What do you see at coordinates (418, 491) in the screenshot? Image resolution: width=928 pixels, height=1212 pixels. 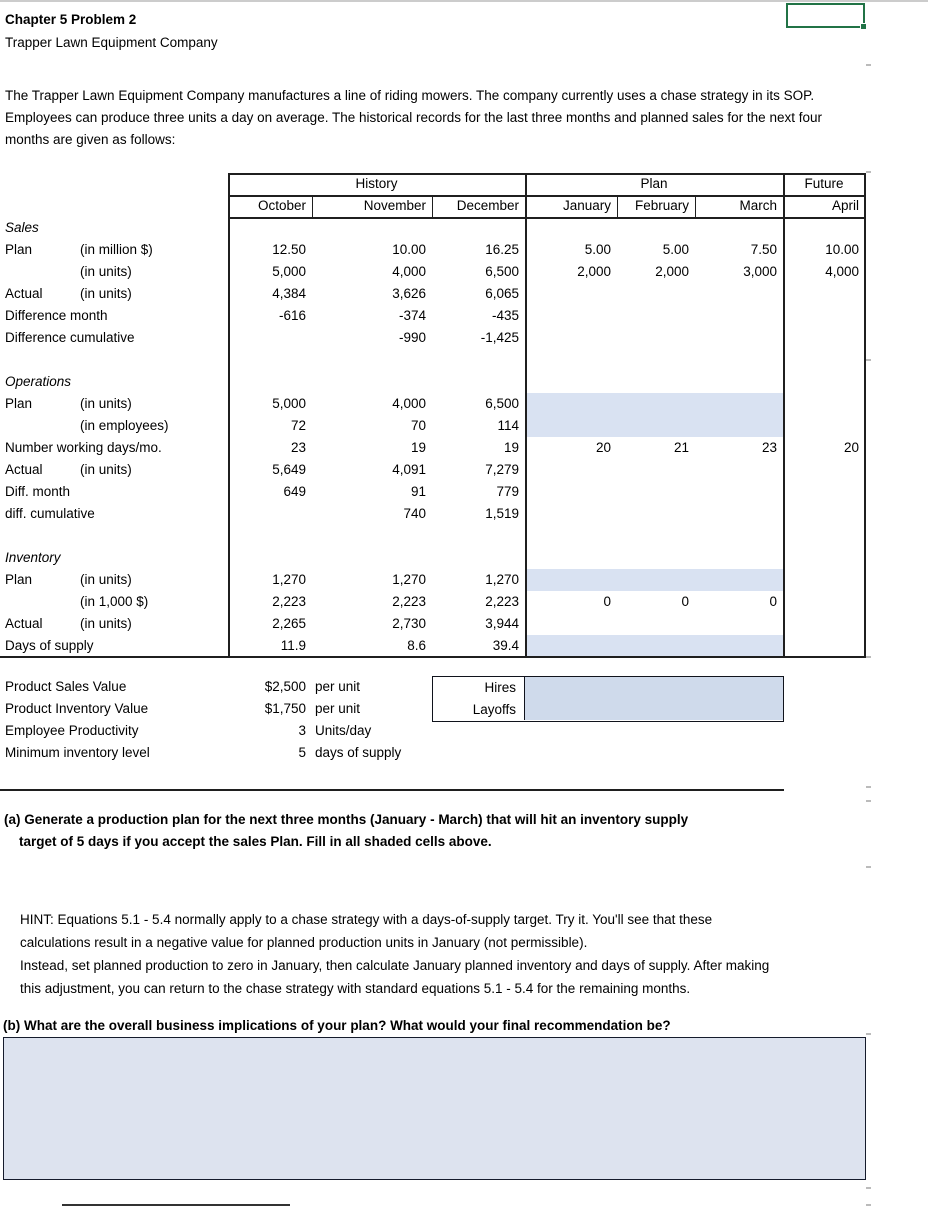 I see `table-cell: 91` at bounding box center [418, 491].